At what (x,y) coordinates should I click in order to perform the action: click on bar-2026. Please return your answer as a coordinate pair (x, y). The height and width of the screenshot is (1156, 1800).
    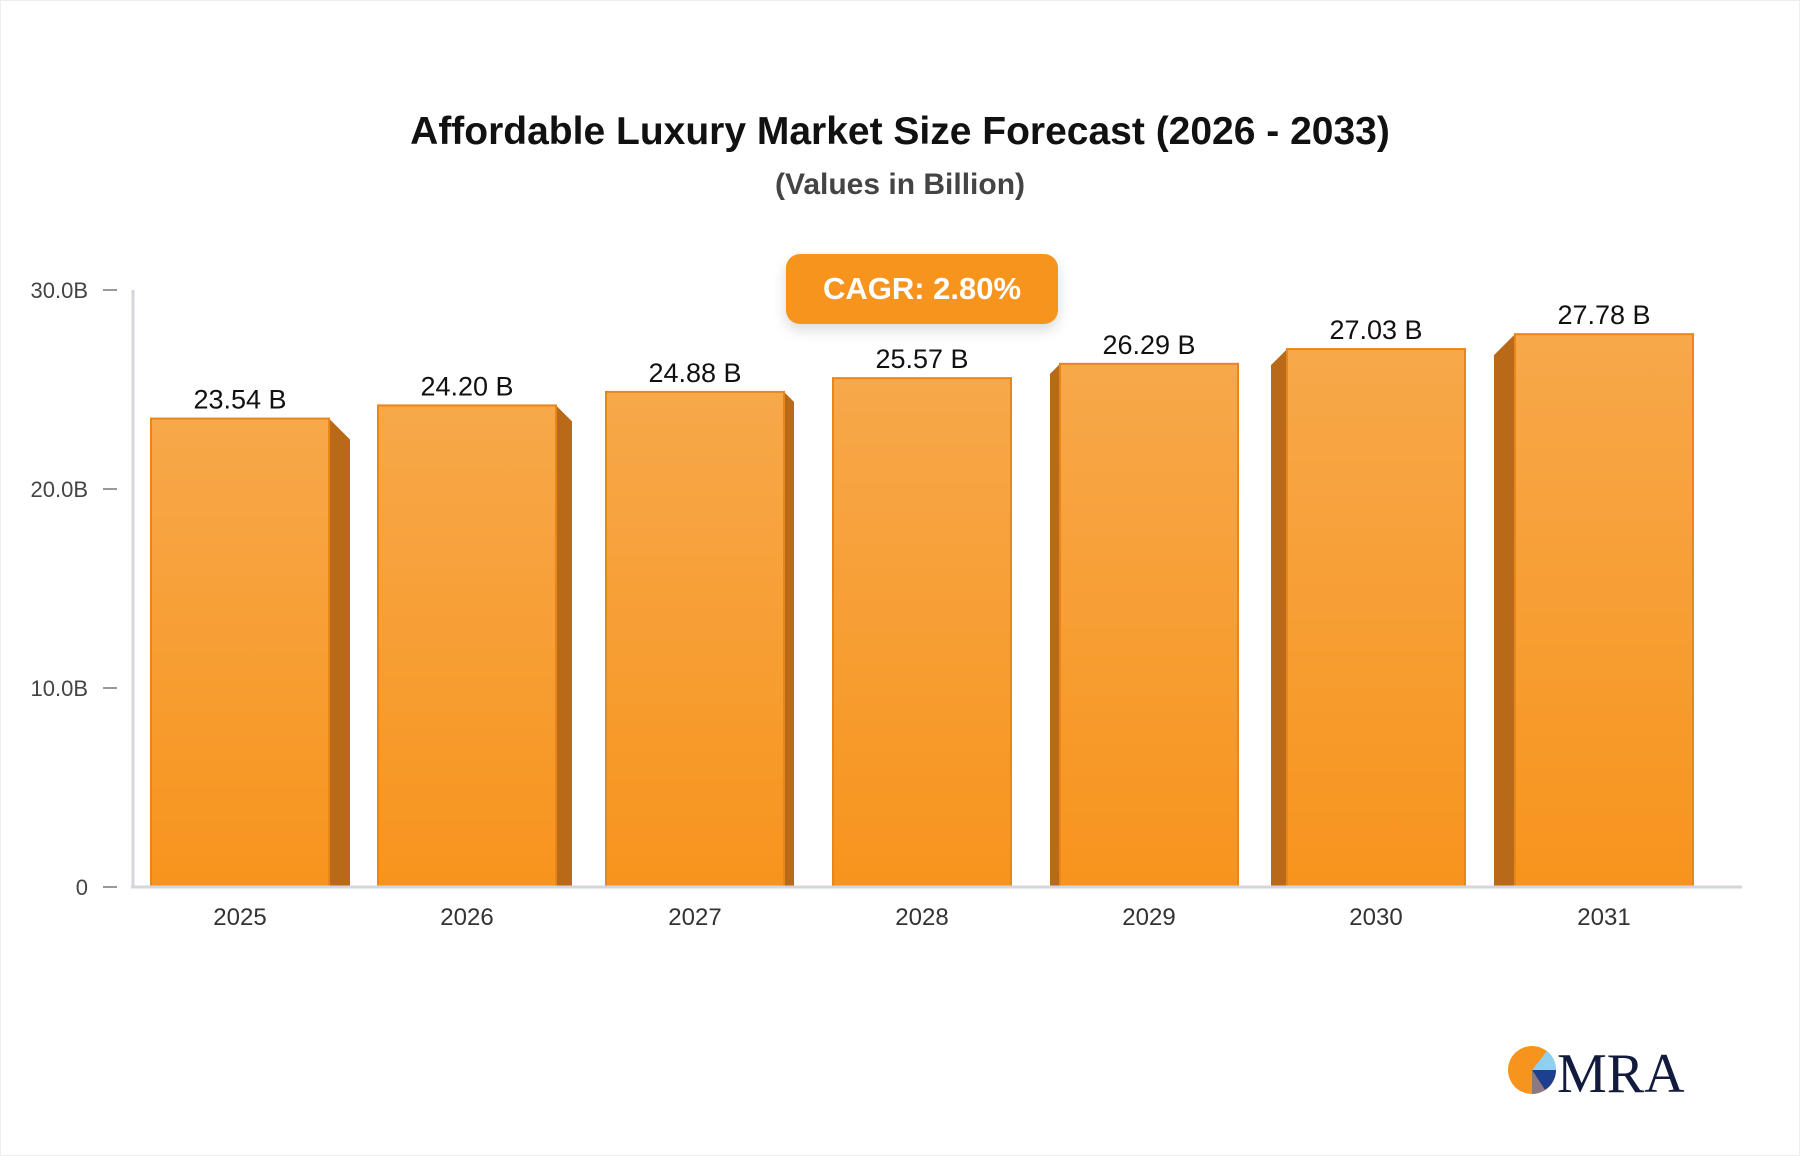
    Looking at the image, I should click on (467, 646).